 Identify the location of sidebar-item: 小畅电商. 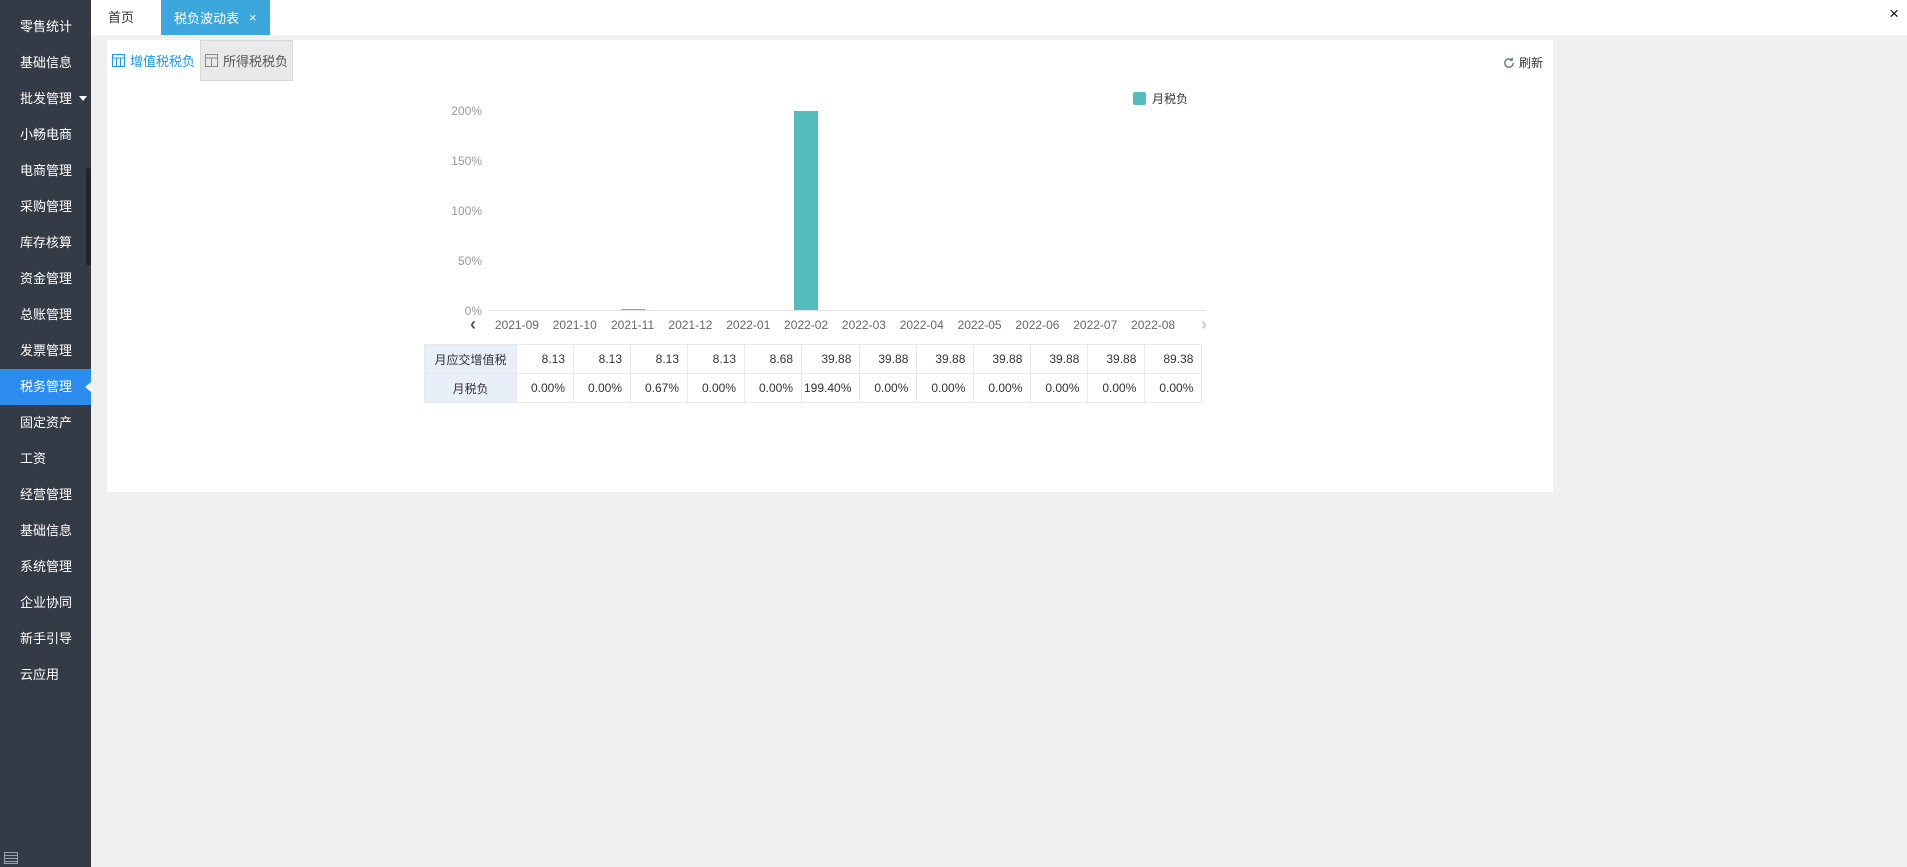
(45, 135).